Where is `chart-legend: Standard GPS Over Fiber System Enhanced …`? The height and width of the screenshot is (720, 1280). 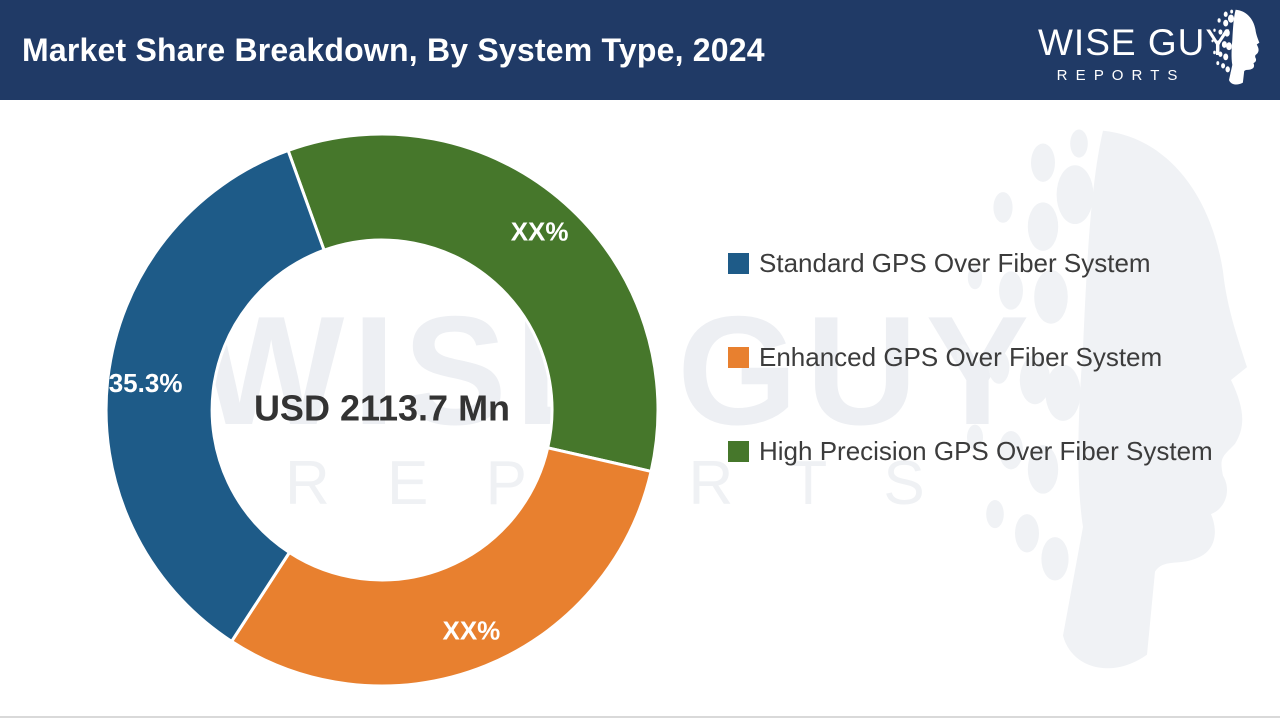
chart-legend: Standard GPS Over Fiber System Enhanced … is located at coordinates (970, 389).